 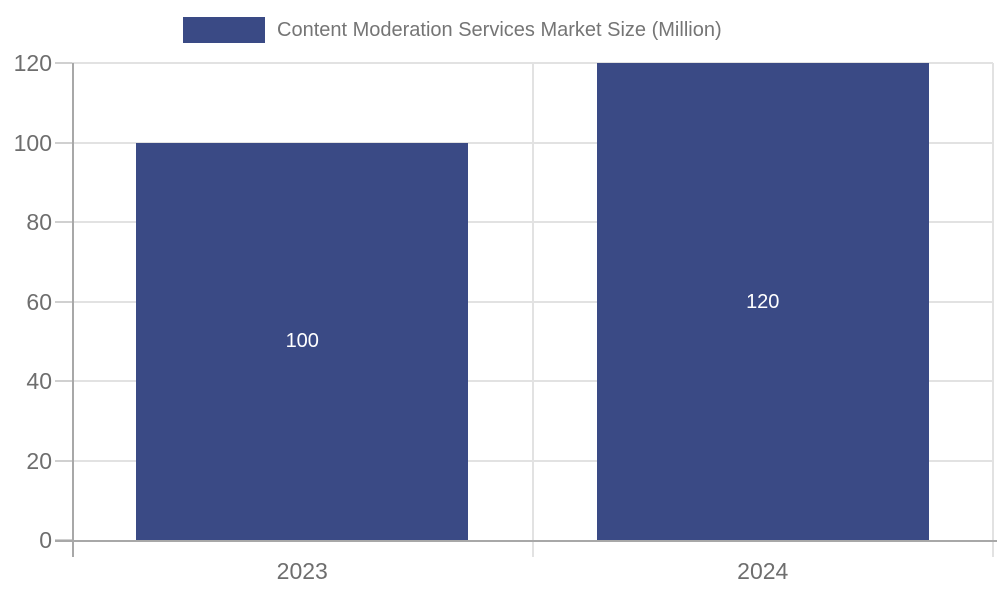 I want to click on y-tick-label: 120, so click(x=32, y=63).